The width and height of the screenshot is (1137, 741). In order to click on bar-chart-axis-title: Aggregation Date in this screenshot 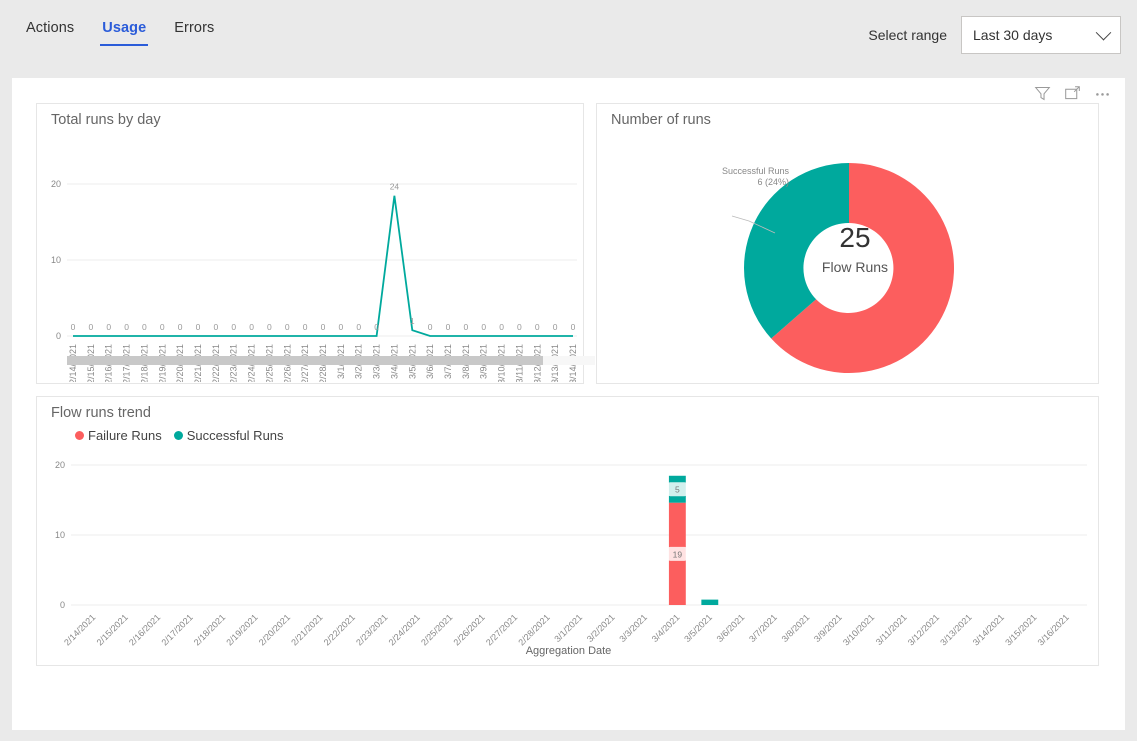, I will do `click(568, 651)`.